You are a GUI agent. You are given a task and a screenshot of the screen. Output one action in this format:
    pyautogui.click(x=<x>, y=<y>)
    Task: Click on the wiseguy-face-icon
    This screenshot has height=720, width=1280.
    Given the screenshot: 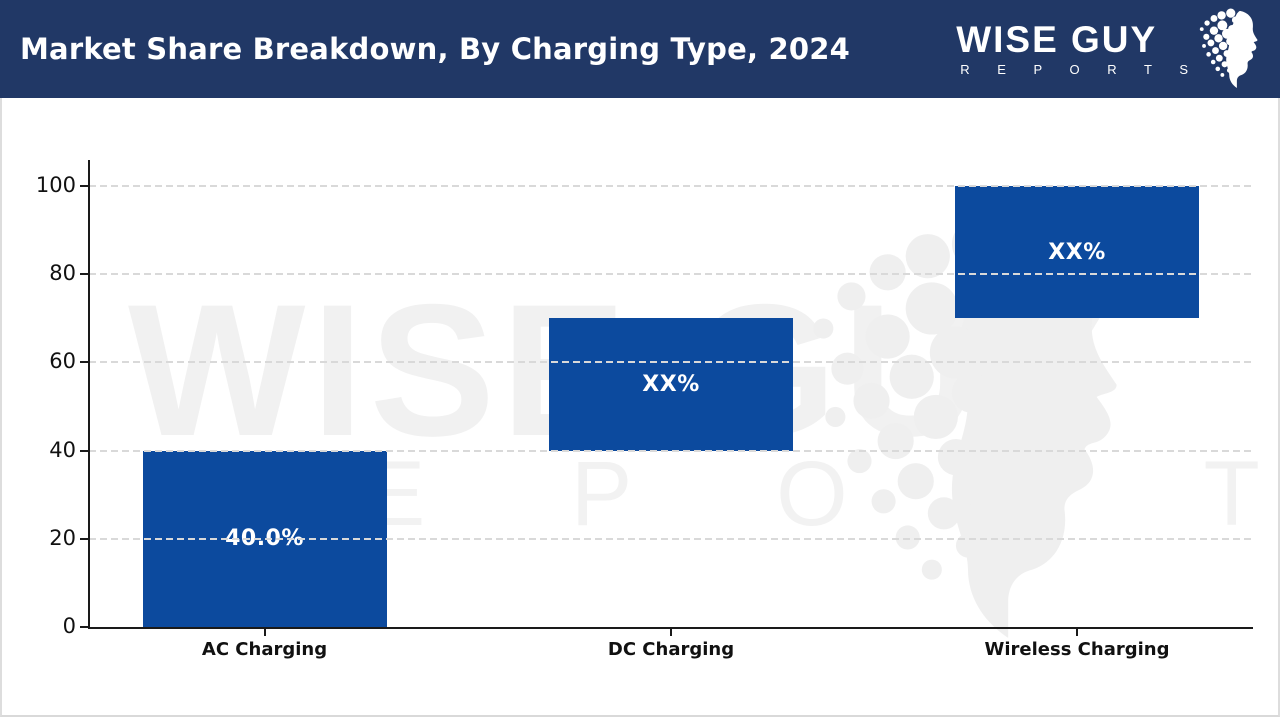 What is the action you would take?
    pyautogui.click(x=1228, y=48)
    